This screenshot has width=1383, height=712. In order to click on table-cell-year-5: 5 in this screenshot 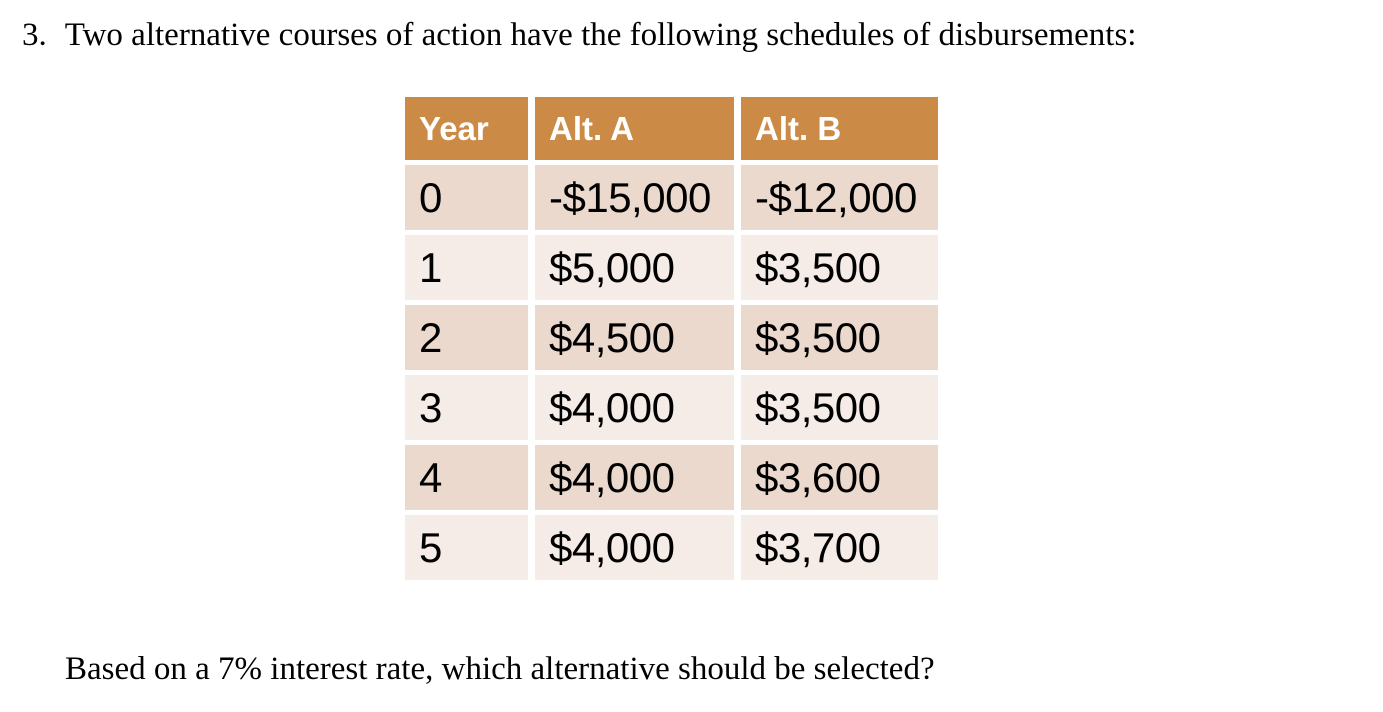, I will do `click(466, 547)`.